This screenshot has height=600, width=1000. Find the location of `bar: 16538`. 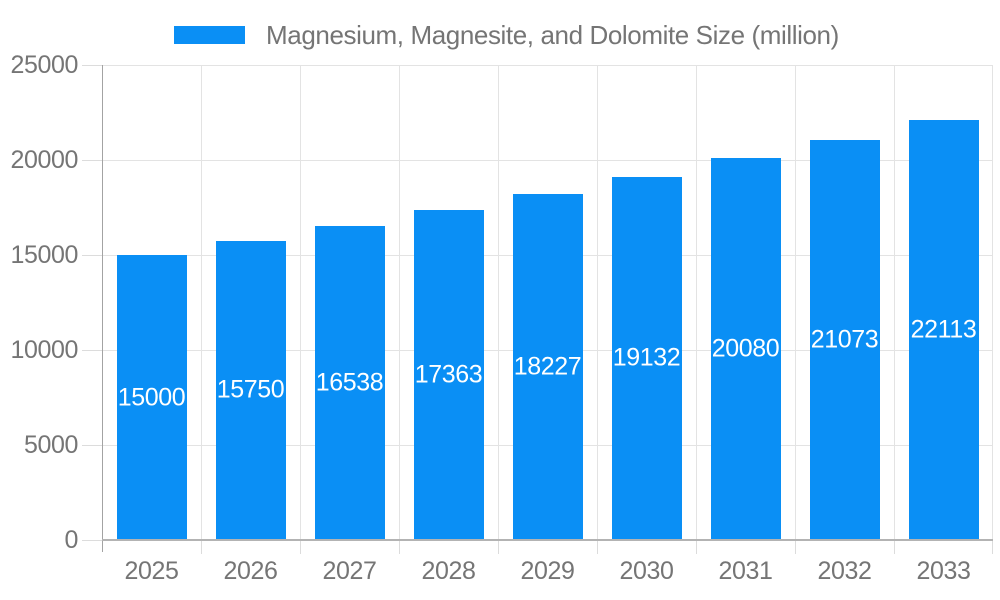

bar: 16538 is located at coordinates (349, 382).